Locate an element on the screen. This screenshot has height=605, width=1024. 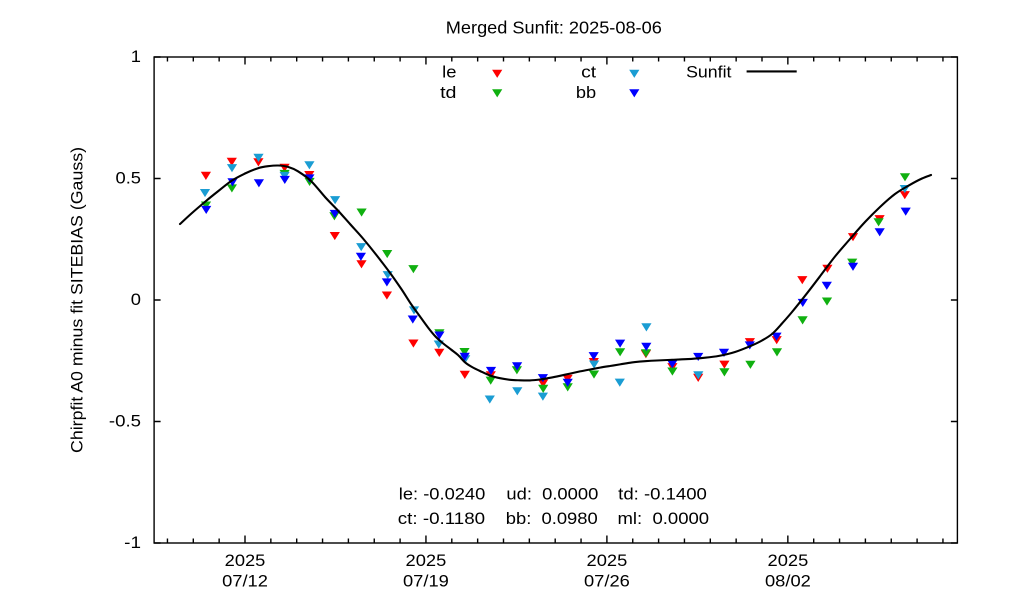
svg-text: le: -0.0240 is located at coordinates (442, 494).